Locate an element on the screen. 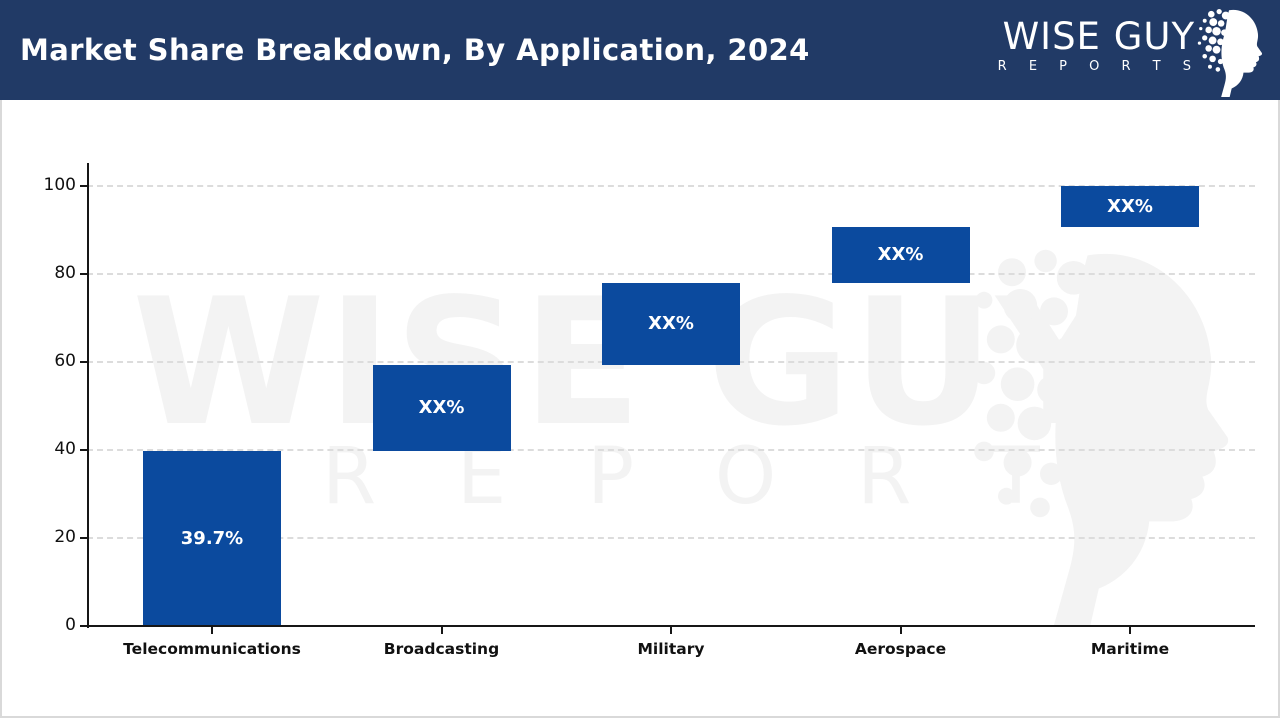 The image size is (1280, 720). brand-logo: WISE GUY R E P O R T S is located at coordinates (1135, 50).